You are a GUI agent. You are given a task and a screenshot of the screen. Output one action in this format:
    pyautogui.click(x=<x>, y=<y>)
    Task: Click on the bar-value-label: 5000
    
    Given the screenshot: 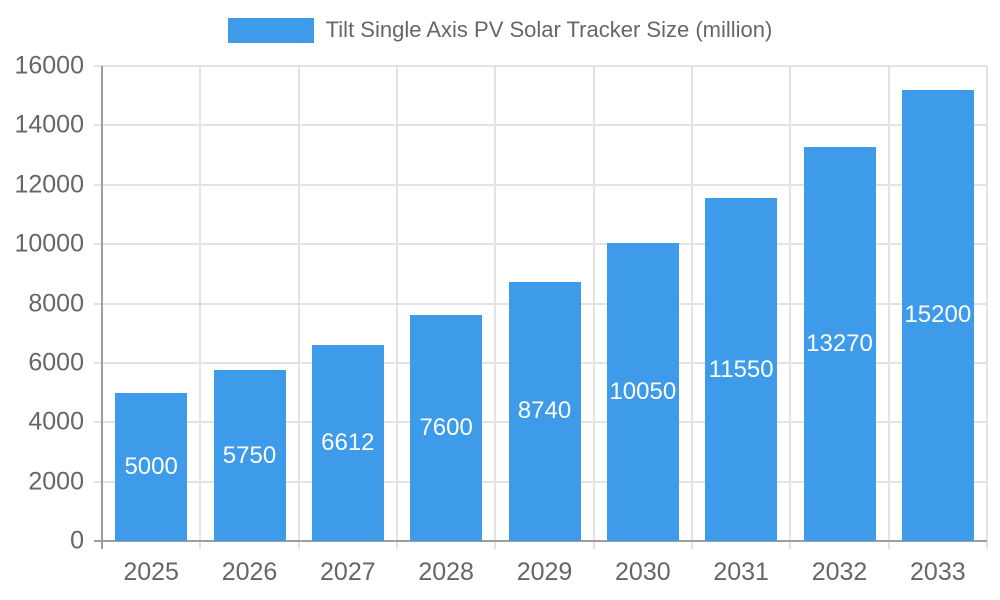 What is the action you would take?
    pyautogui.click(x=151, y=466)
    